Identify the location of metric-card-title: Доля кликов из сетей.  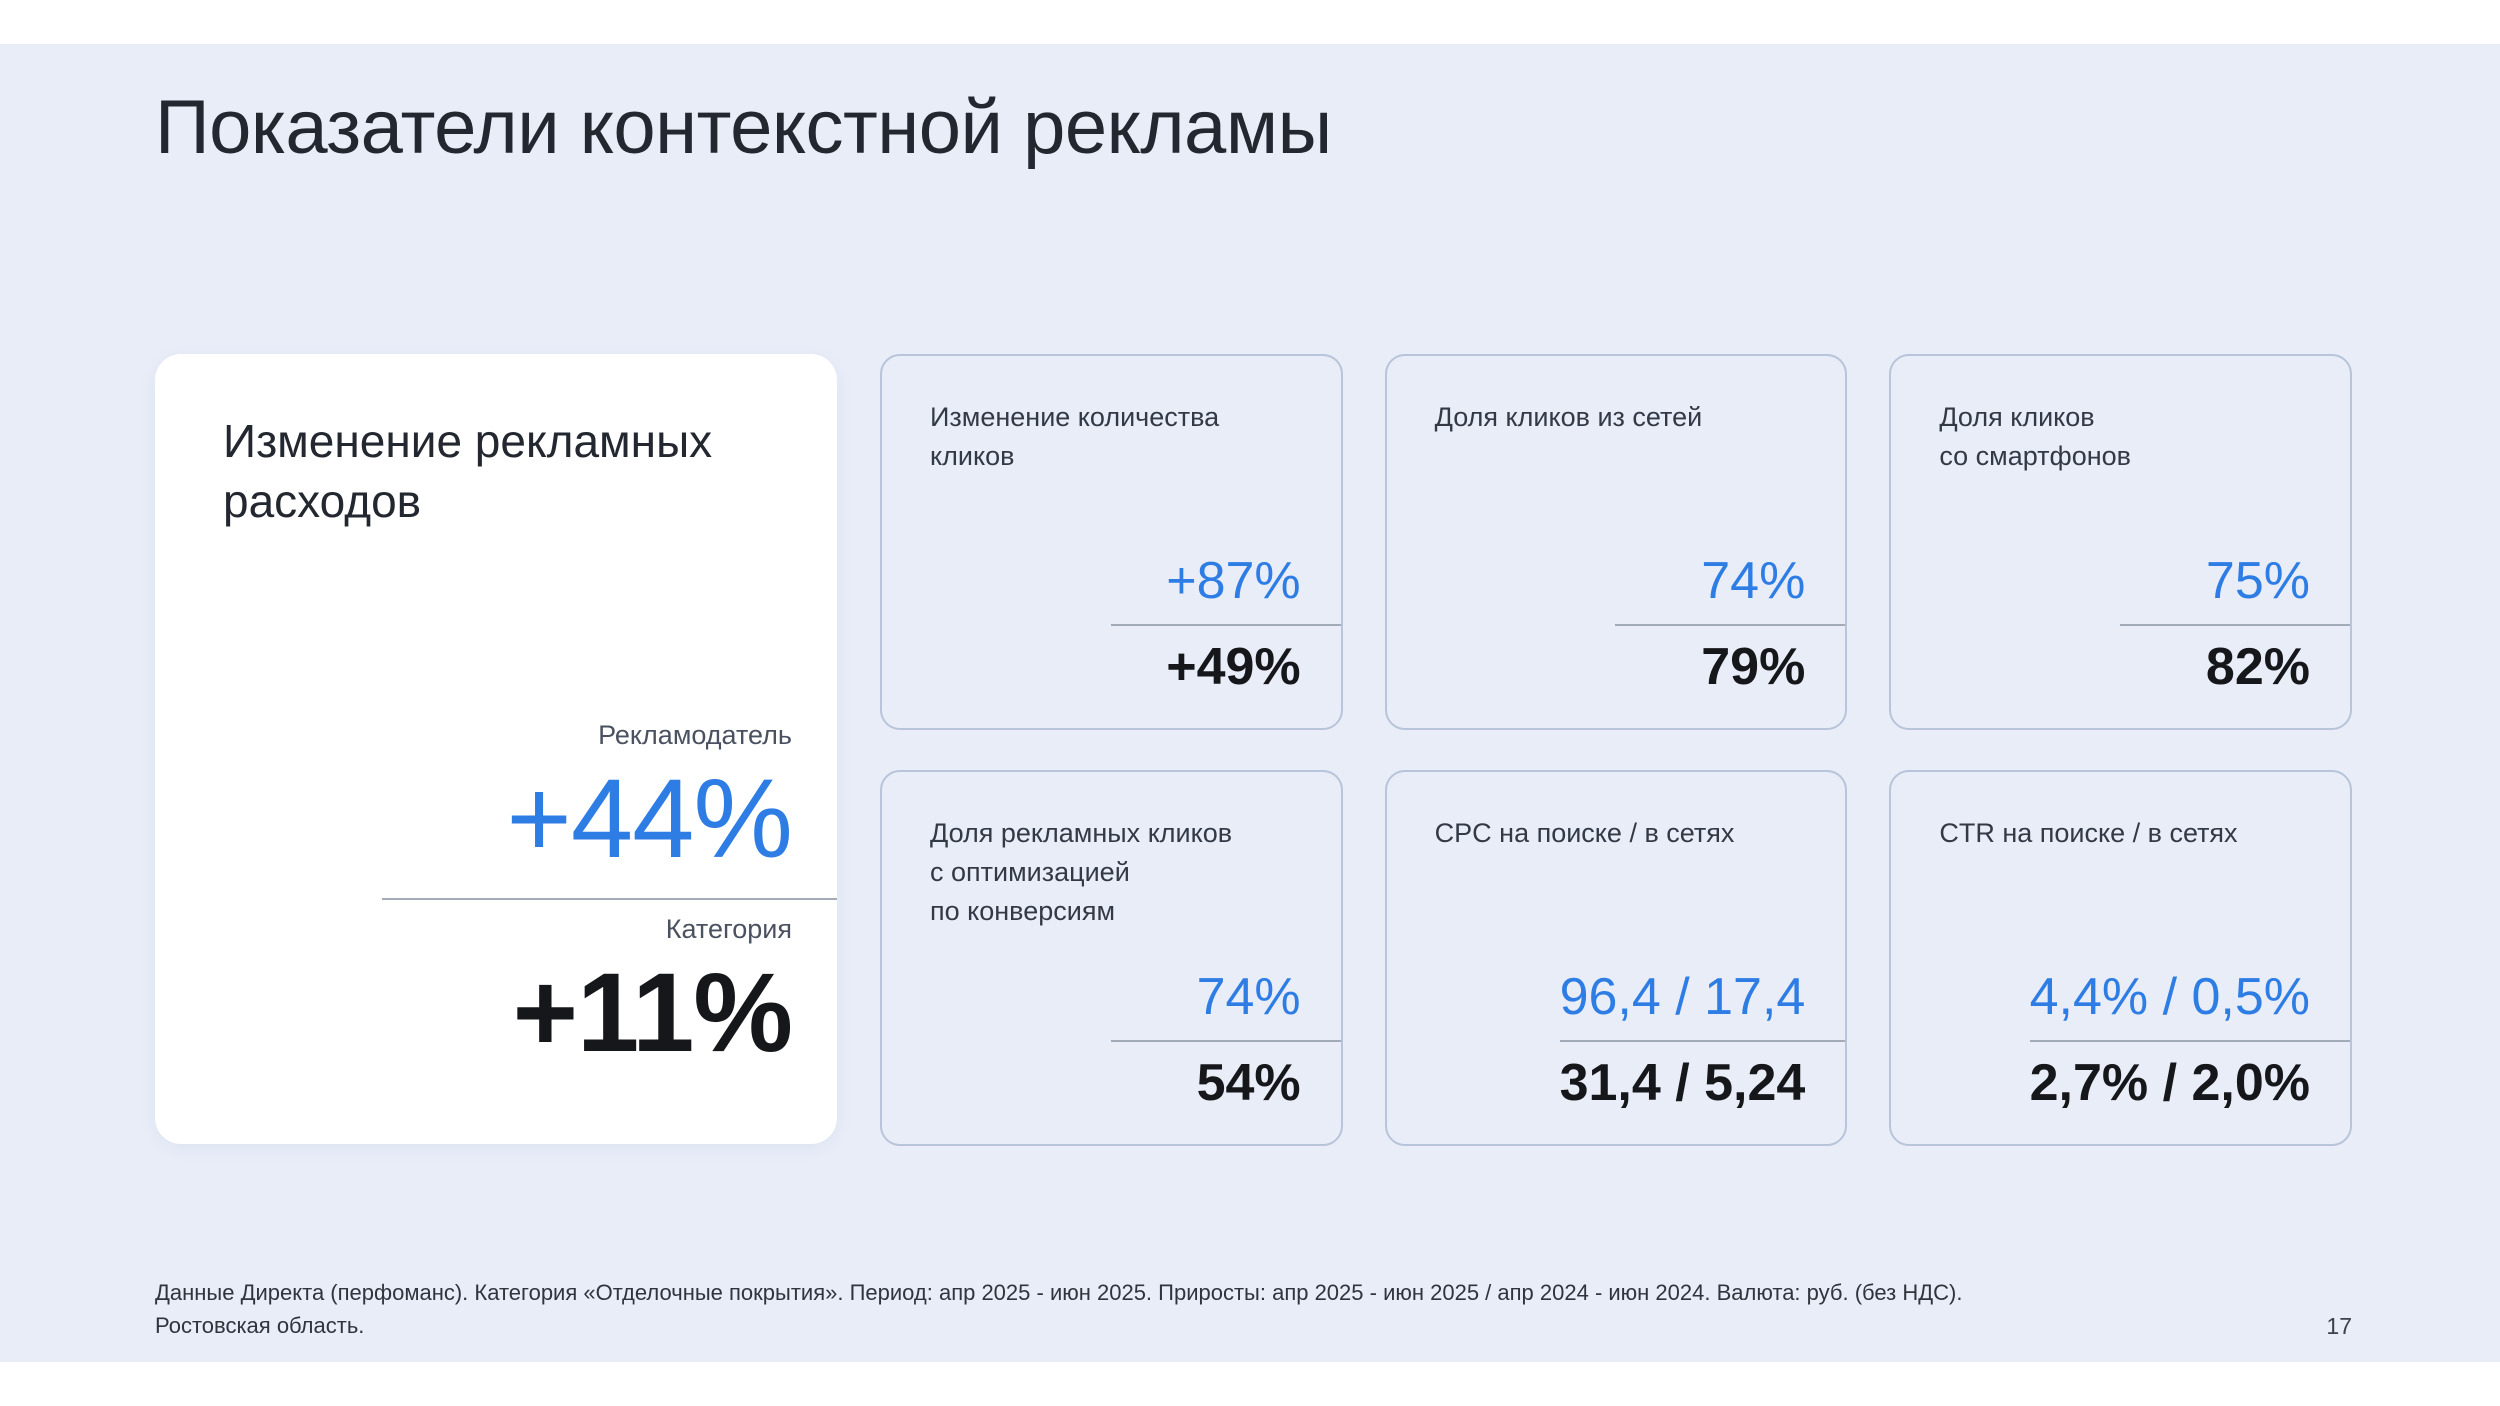
(1568, 417).